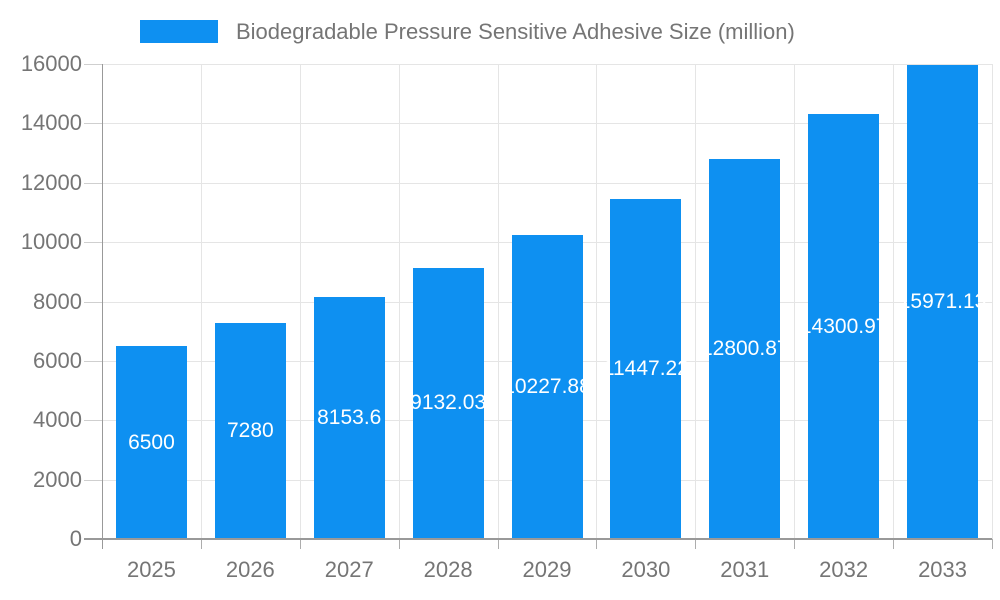  What do you see at coordinates (547, 569) in the screenshot?
I see `x-axis-tick-label: 2029` at bounding box center [547, 569].